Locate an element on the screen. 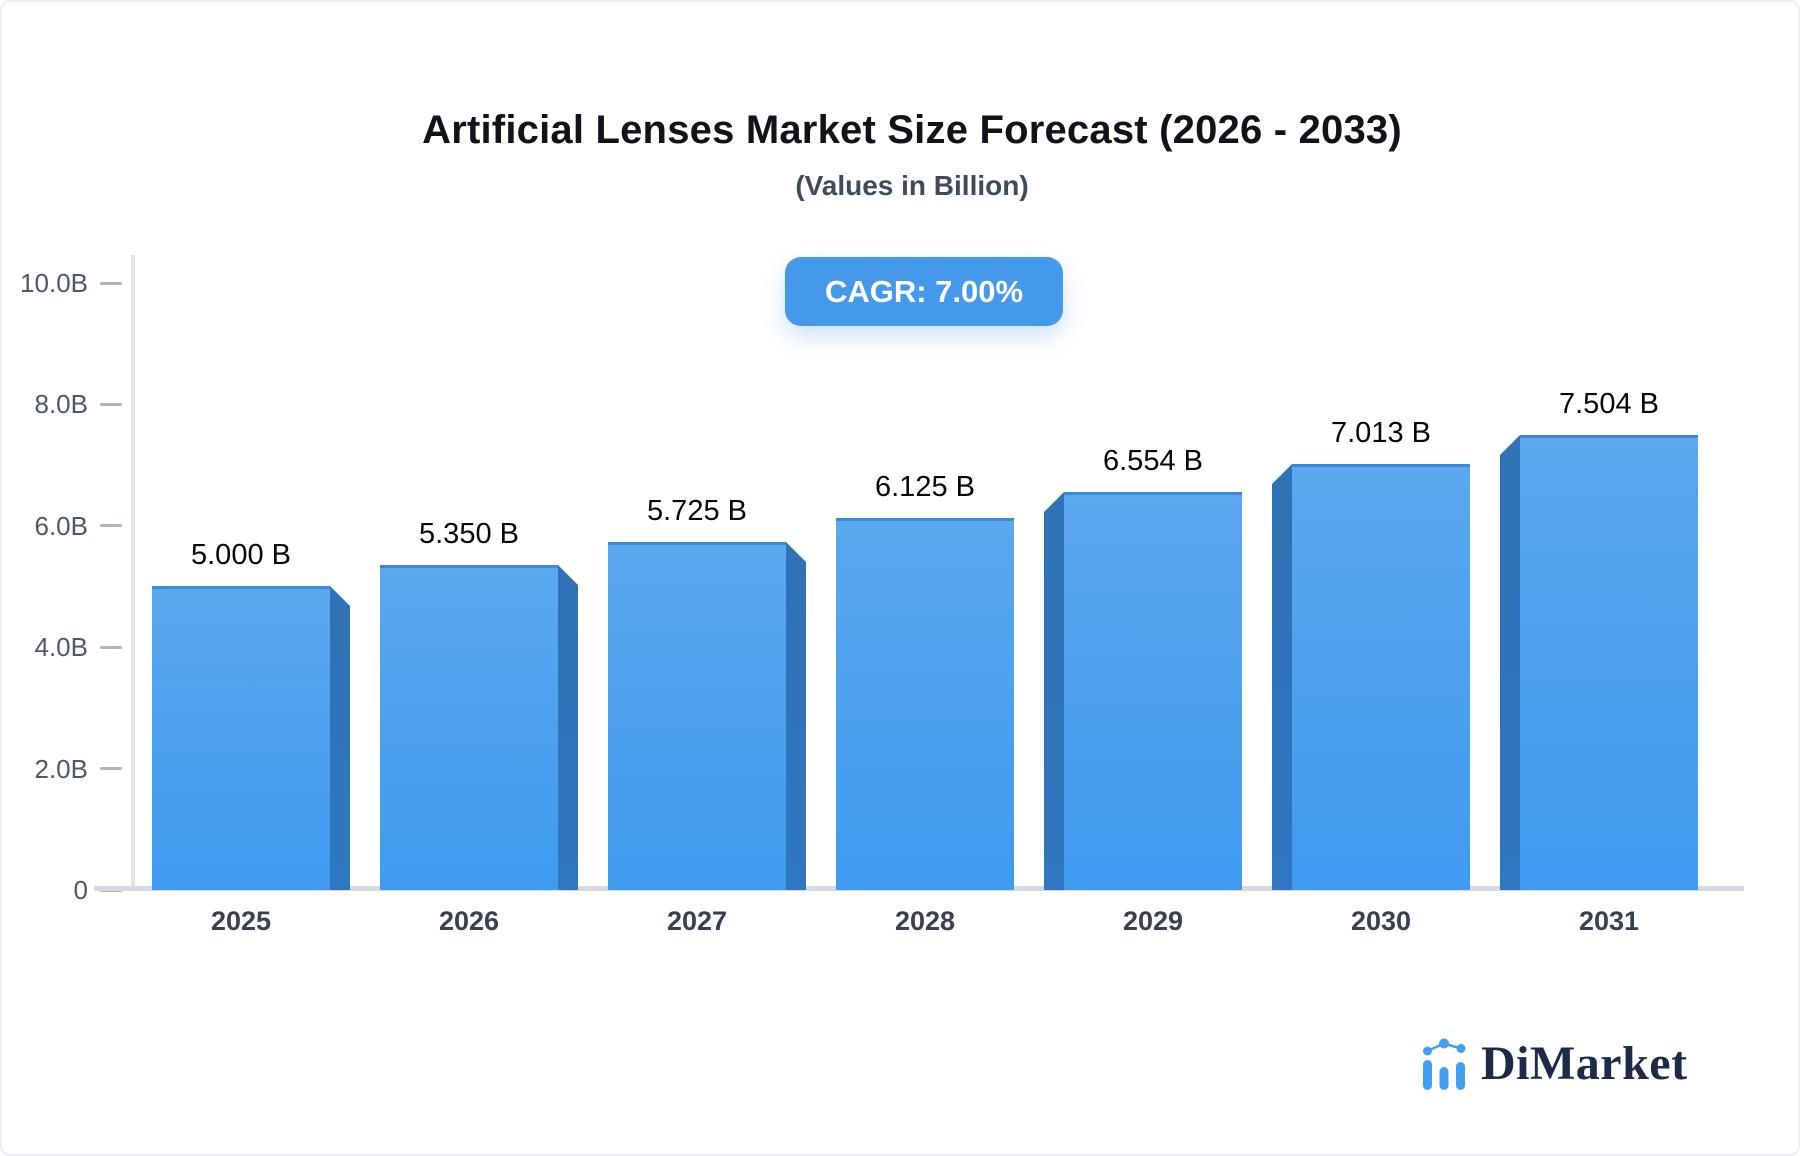  bar-value-label: 5.000 B is located at coordinates (241, 555).